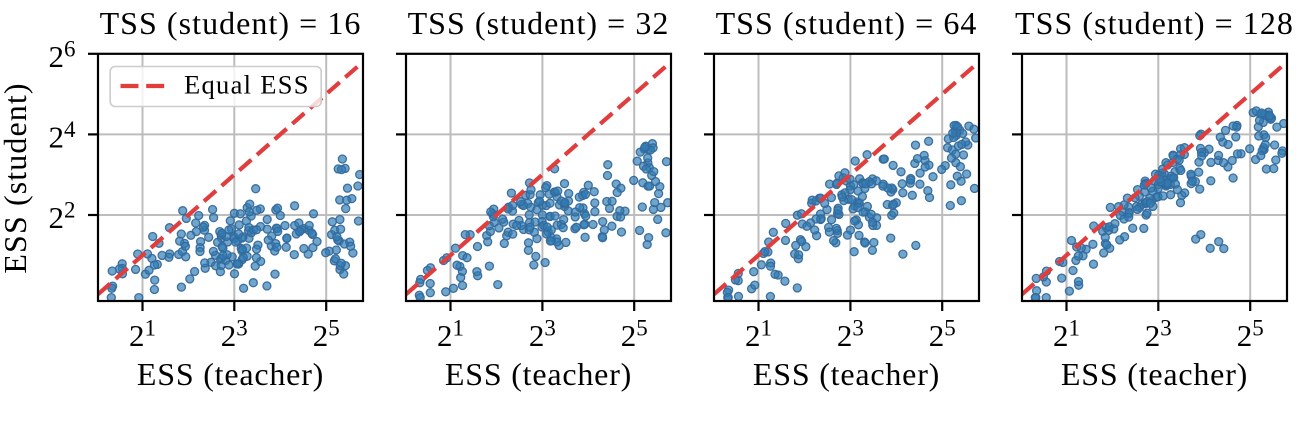 This screenshot has width=1307, height=434. I want to click on svg-text: TSS (student) = 64, so click(847, 23).